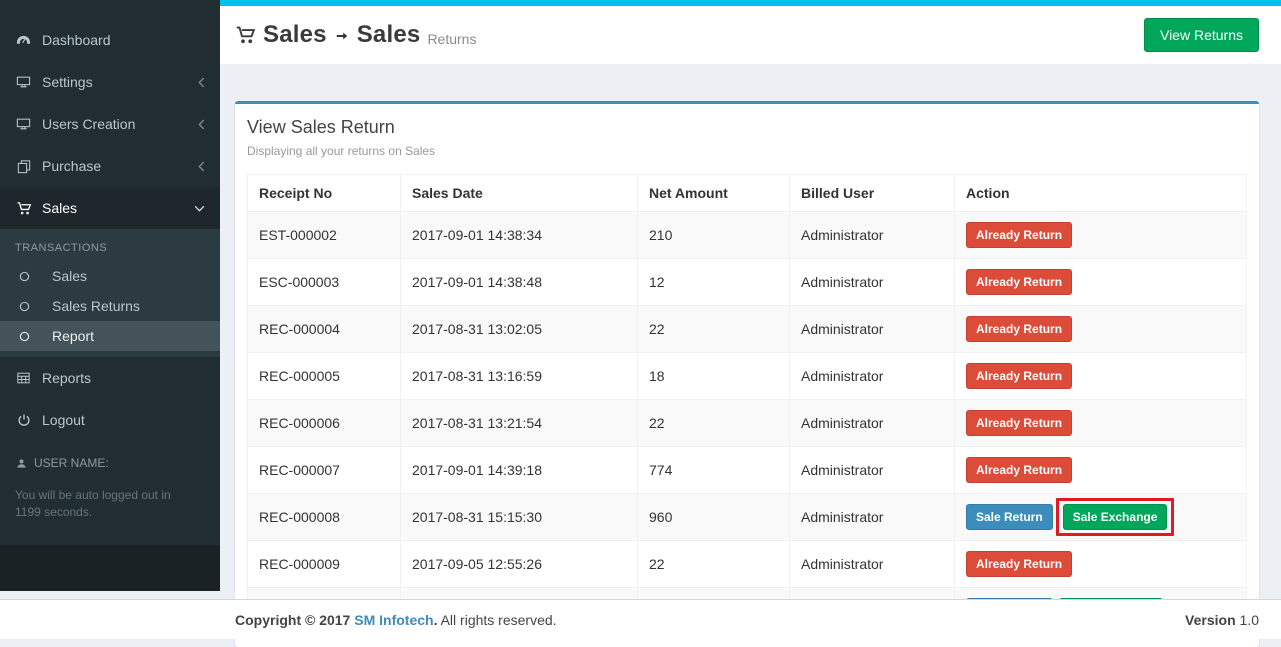 Image resolution: width=1281 pixels, height=647 pixels. Describe the element at coordinates (110, 378) in the screenshot. I see `sidebar-item-reports: Reports` at that location.